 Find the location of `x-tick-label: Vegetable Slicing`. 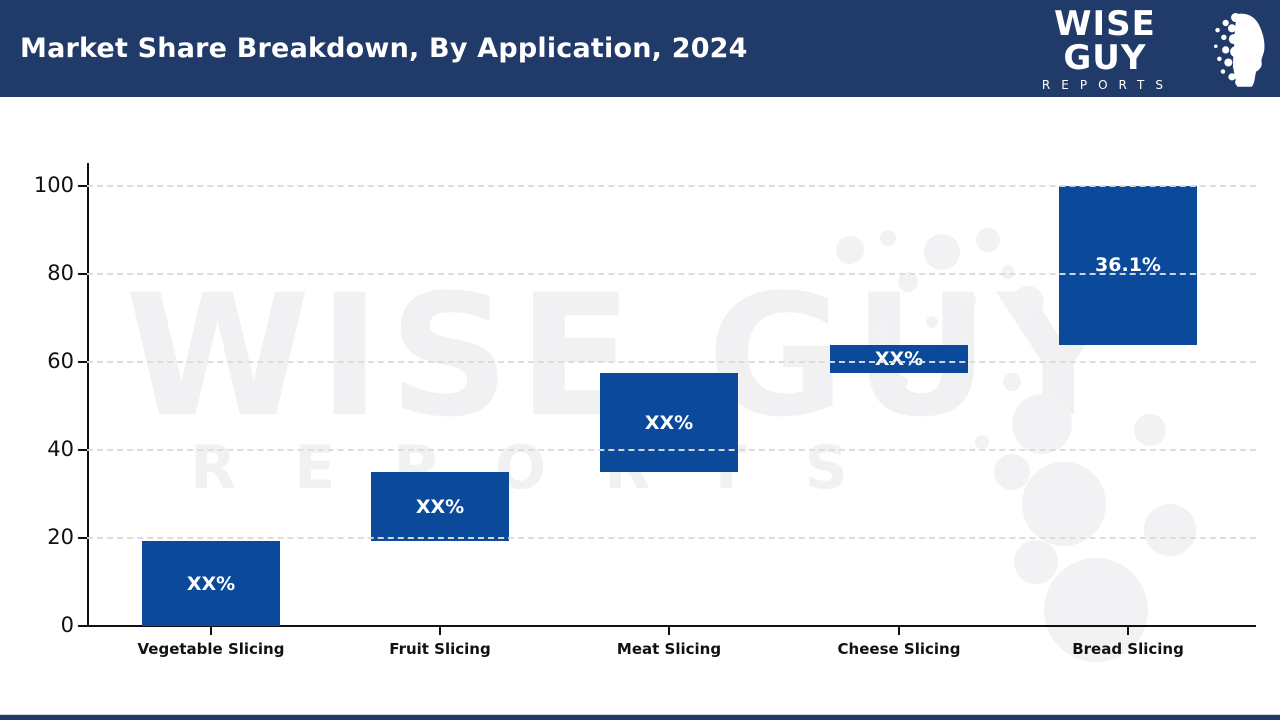

x-tick-label: Vegetable Slicing is located at coordinates (211, 649).